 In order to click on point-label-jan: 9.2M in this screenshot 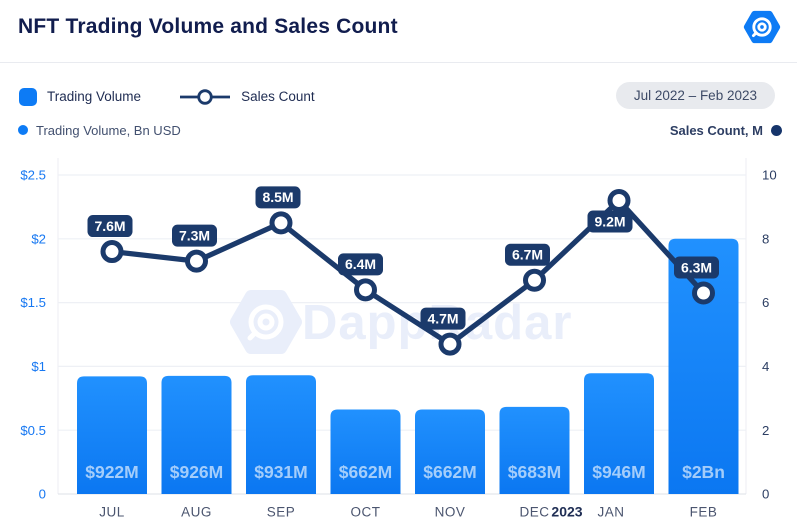, I will do `click(610, 221)`.